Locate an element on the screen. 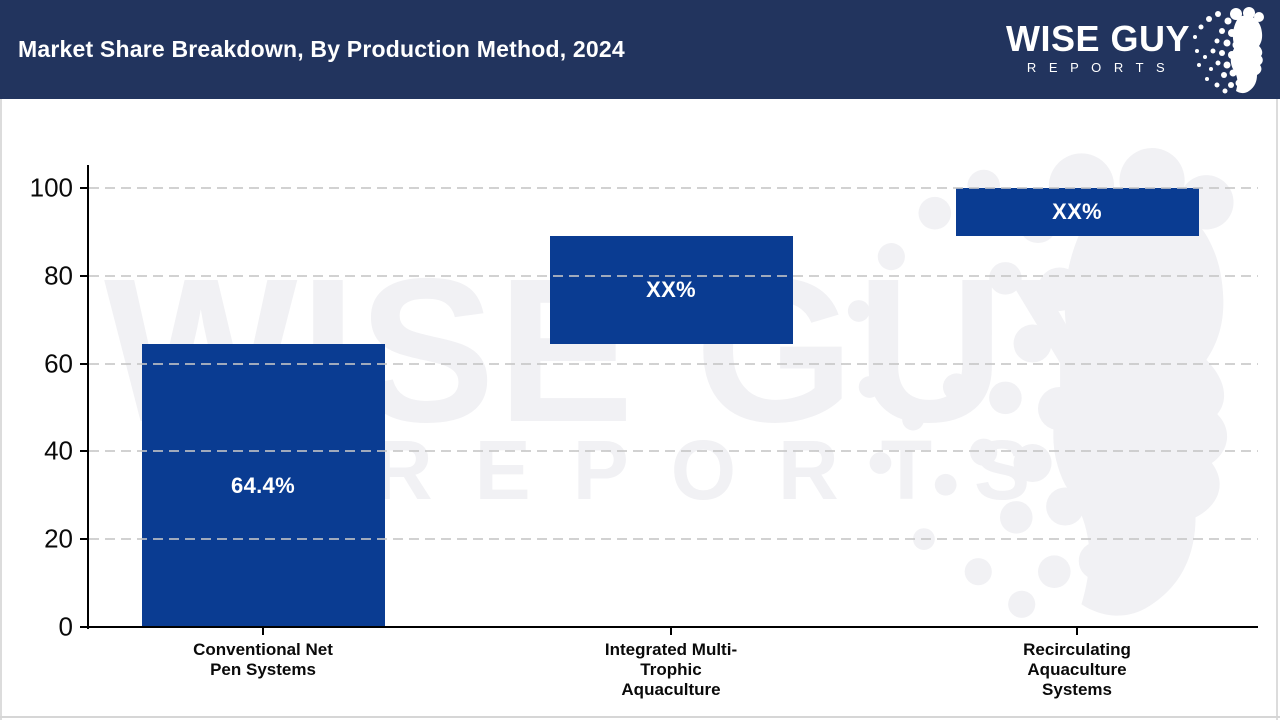 This screenshot has height=720, width=1280. bar-value-label-2: XX% is located at coordinates (671, 290).